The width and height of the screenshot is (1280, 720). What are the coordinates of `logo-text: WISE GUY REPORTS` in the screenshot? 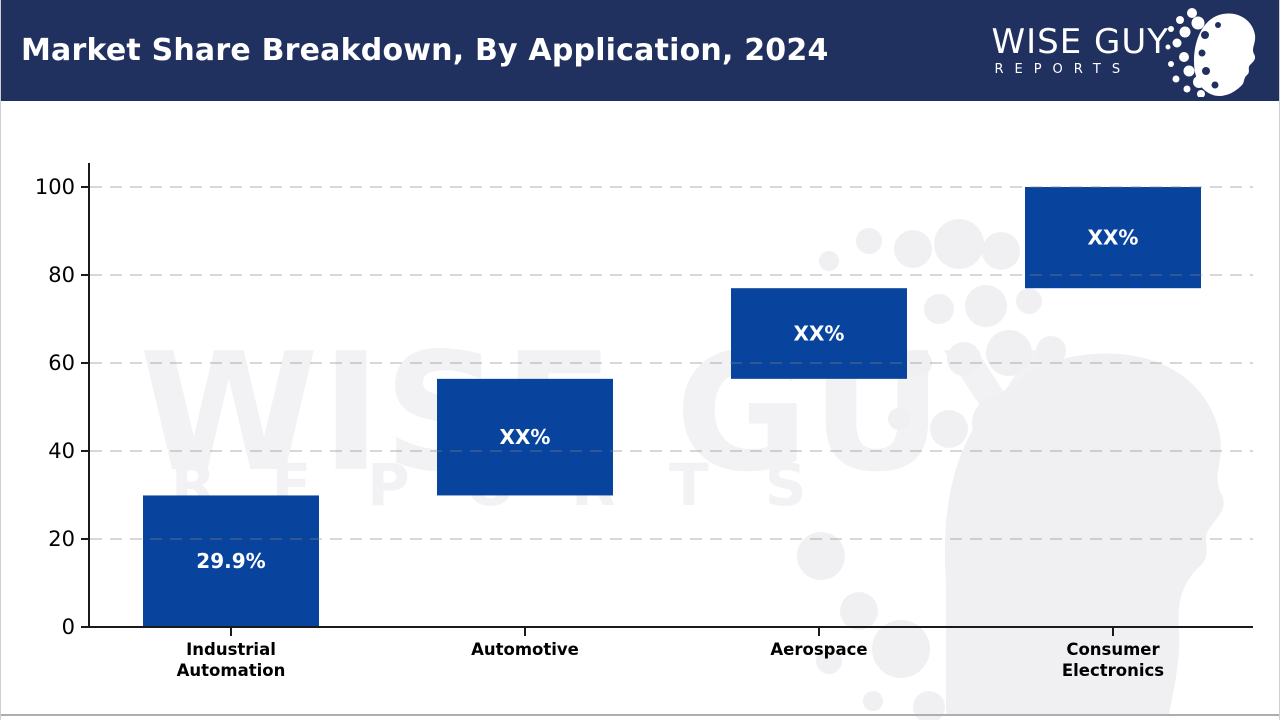 It's located at (1080, 50).